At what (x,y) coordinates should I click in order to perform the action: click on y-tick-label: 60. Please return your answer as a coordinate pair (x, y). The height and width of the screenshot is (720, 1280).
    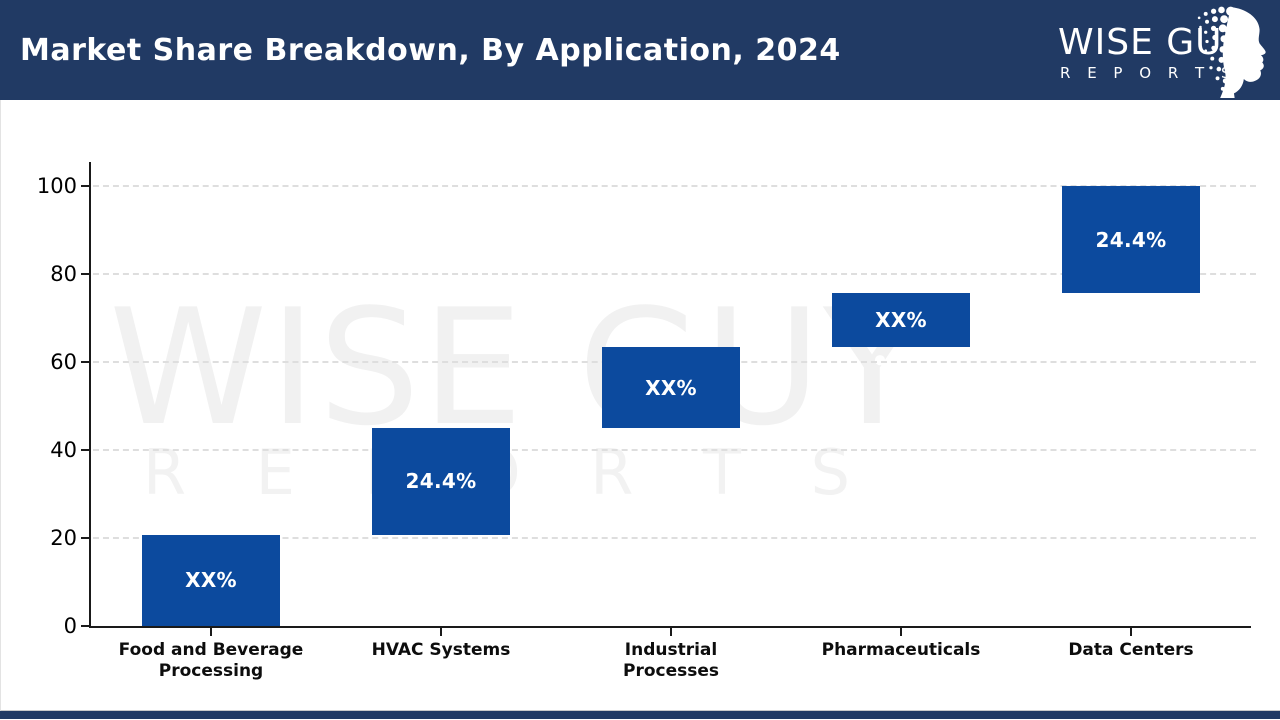
    Looking at the image, I should click on (63, 362).